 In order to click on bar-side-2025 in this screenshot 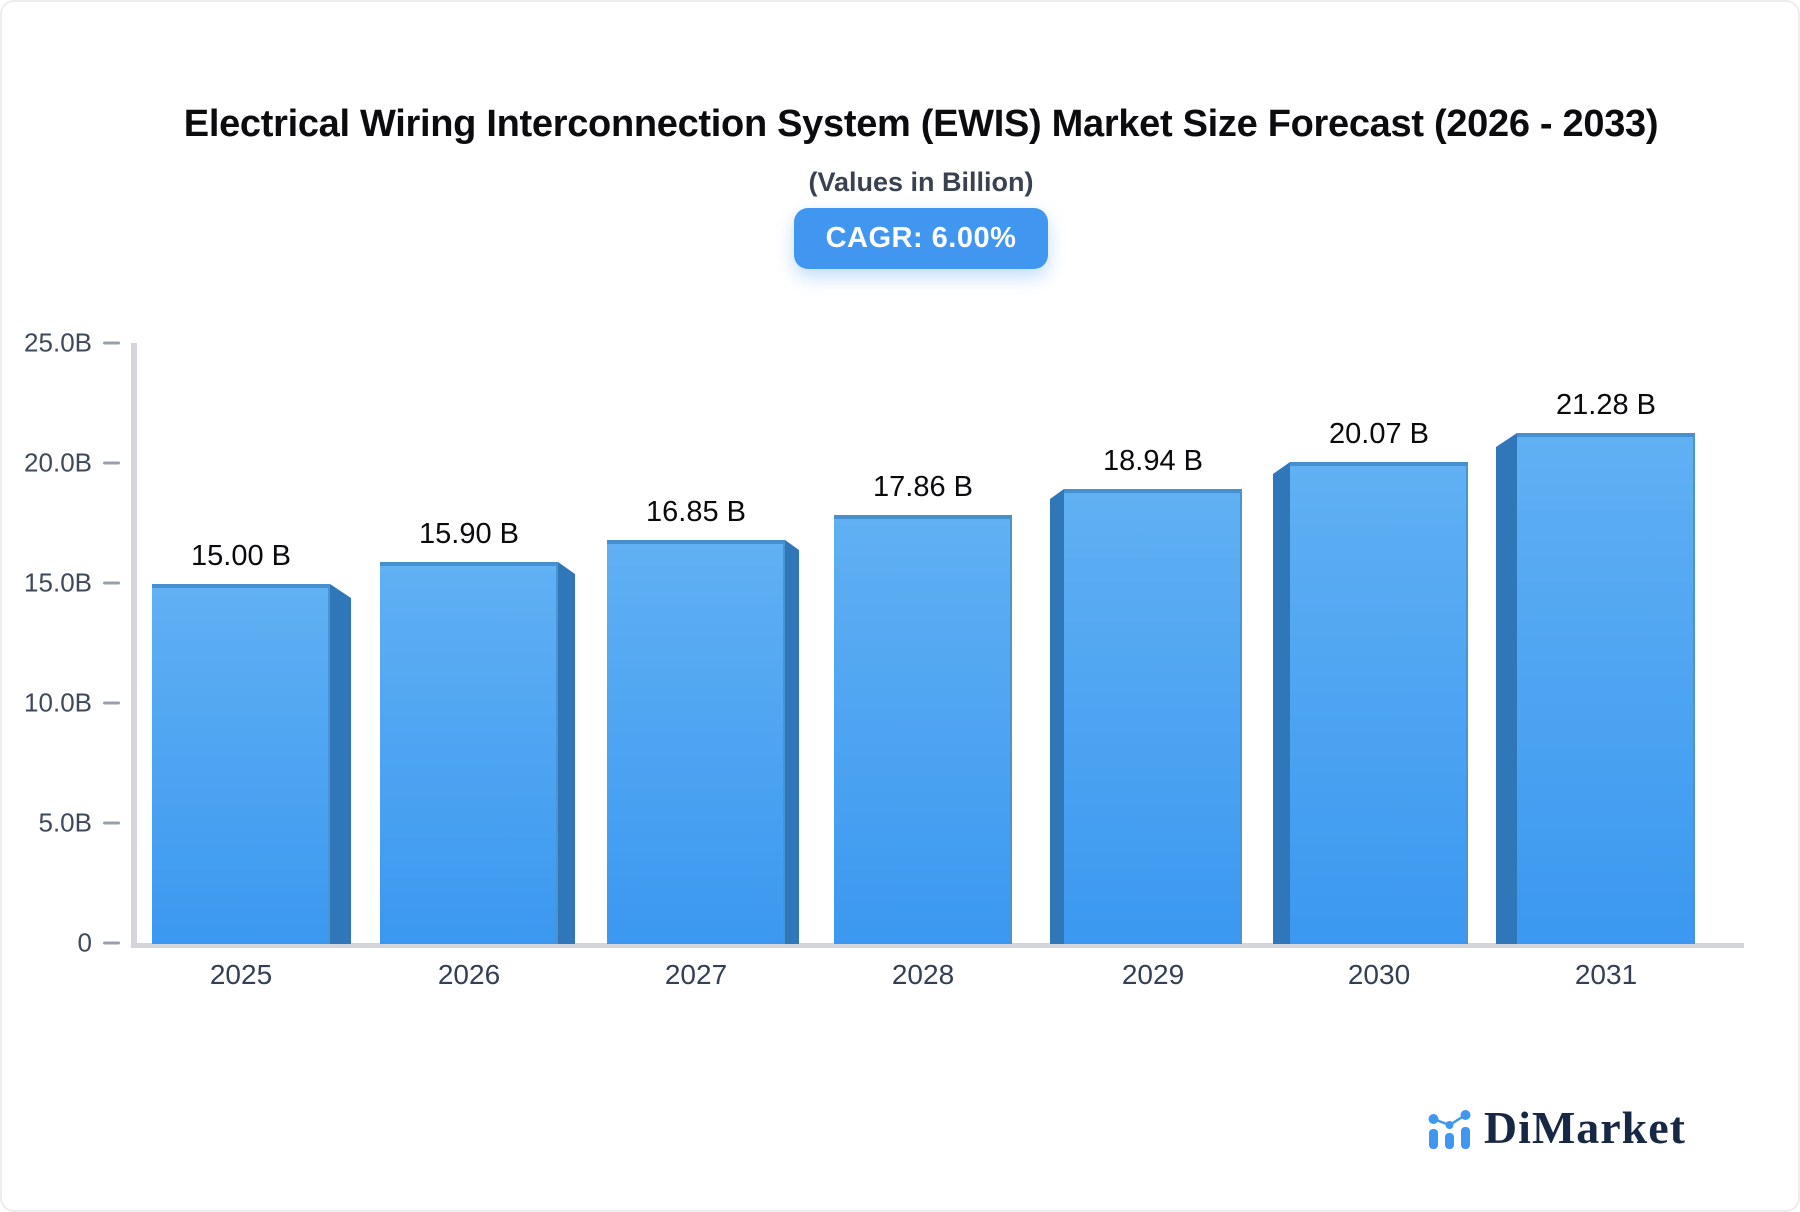, I will do `click(340, 764)`.